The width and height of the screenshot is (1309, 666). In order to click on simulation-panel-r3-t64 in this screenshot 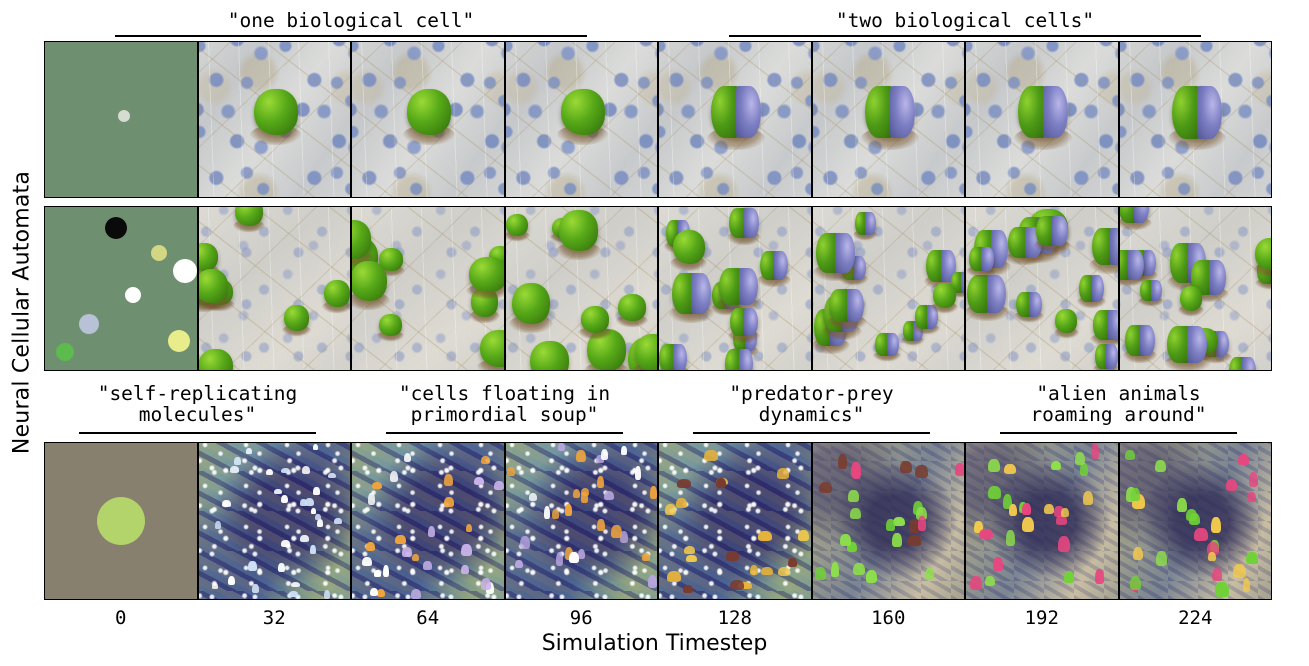, I will do `click(428, 521)`.